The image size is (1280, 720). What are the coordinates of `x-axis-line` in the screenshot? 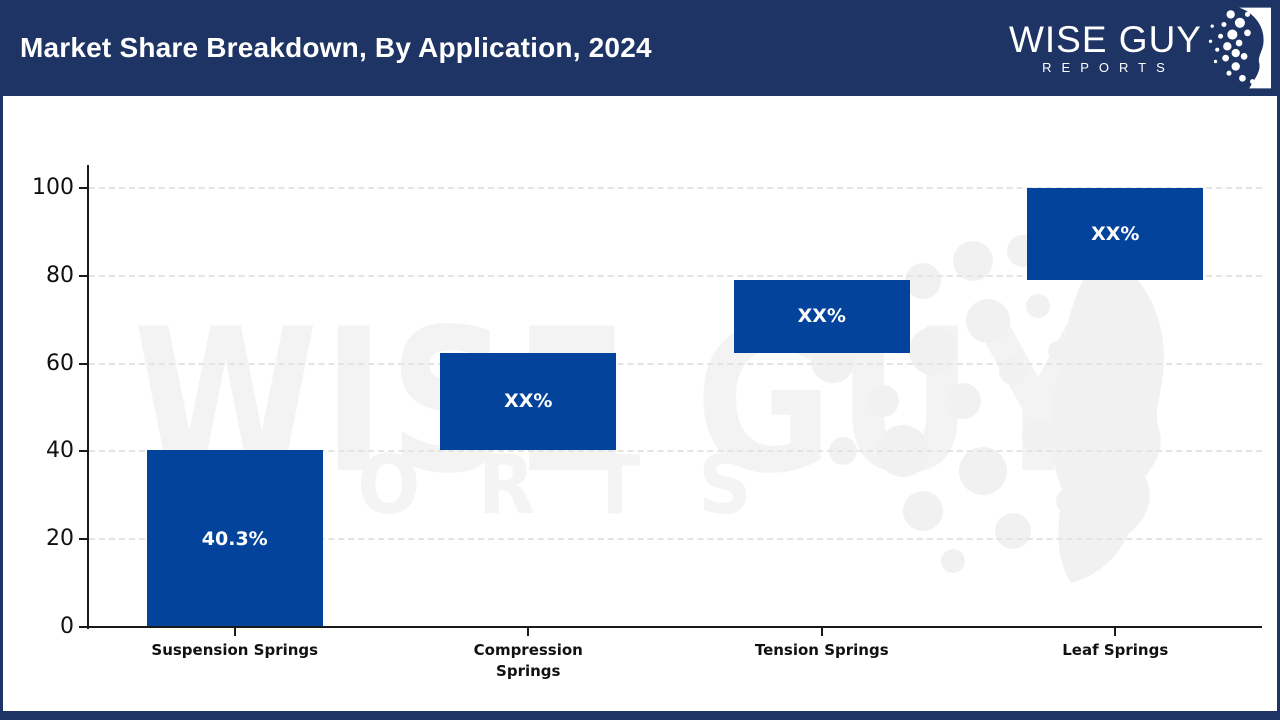 It's located at (674, 627).